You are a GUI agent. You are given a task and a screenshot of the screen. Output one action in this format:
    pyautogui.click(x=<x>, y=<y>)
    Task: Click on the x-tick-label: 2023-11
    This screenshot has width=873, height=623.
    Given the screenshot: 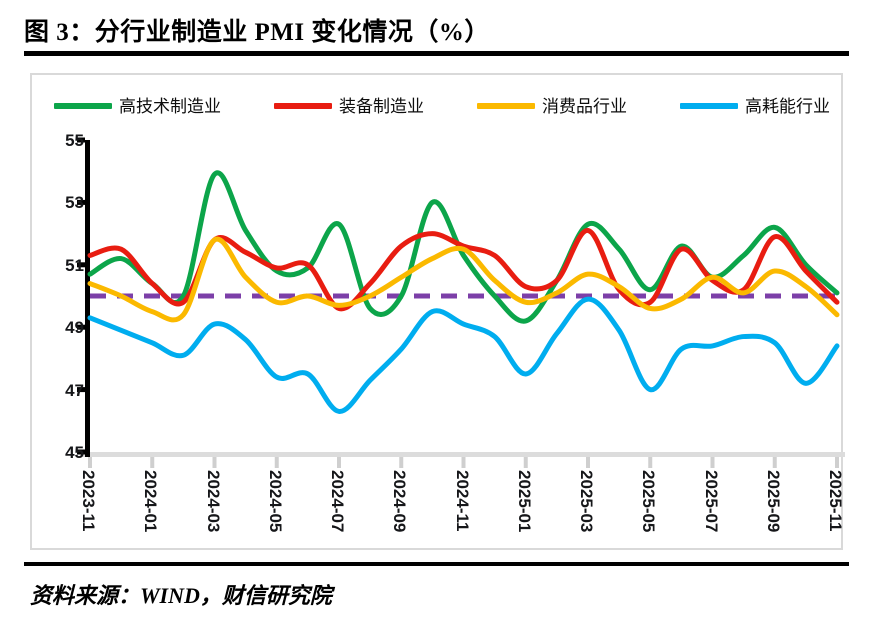 What is the action you would take?
    pyautogui.click(x=88, y=501)
    